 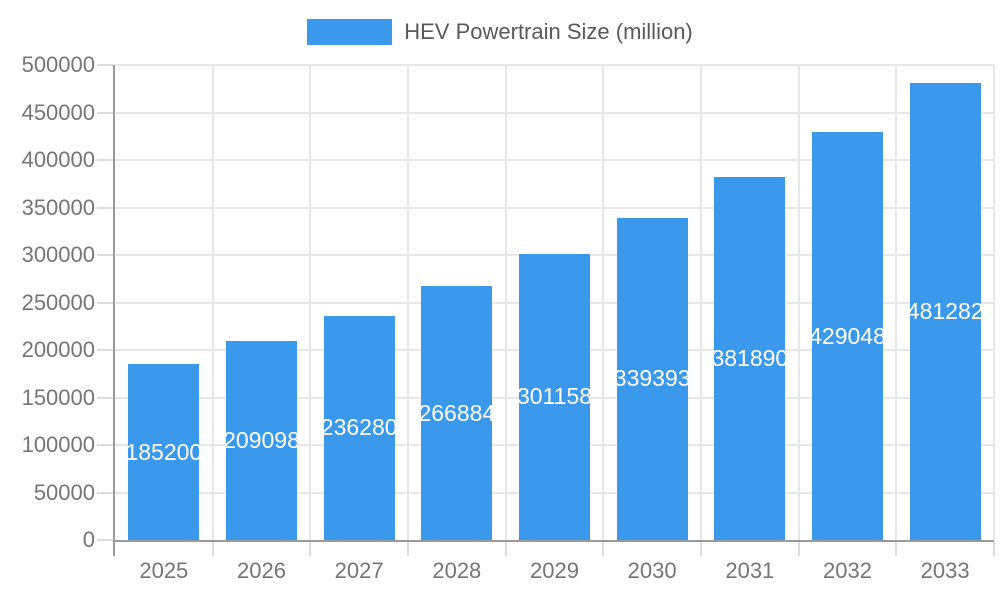 I want to click on bar: 266884, so click(x=457, y=413).